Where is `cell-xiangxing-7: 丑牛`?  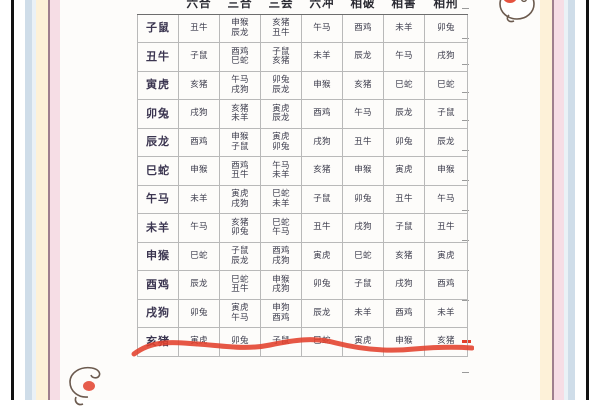
cell-xiangxing-7: 丑牛 is located at coordinates (446, 228).